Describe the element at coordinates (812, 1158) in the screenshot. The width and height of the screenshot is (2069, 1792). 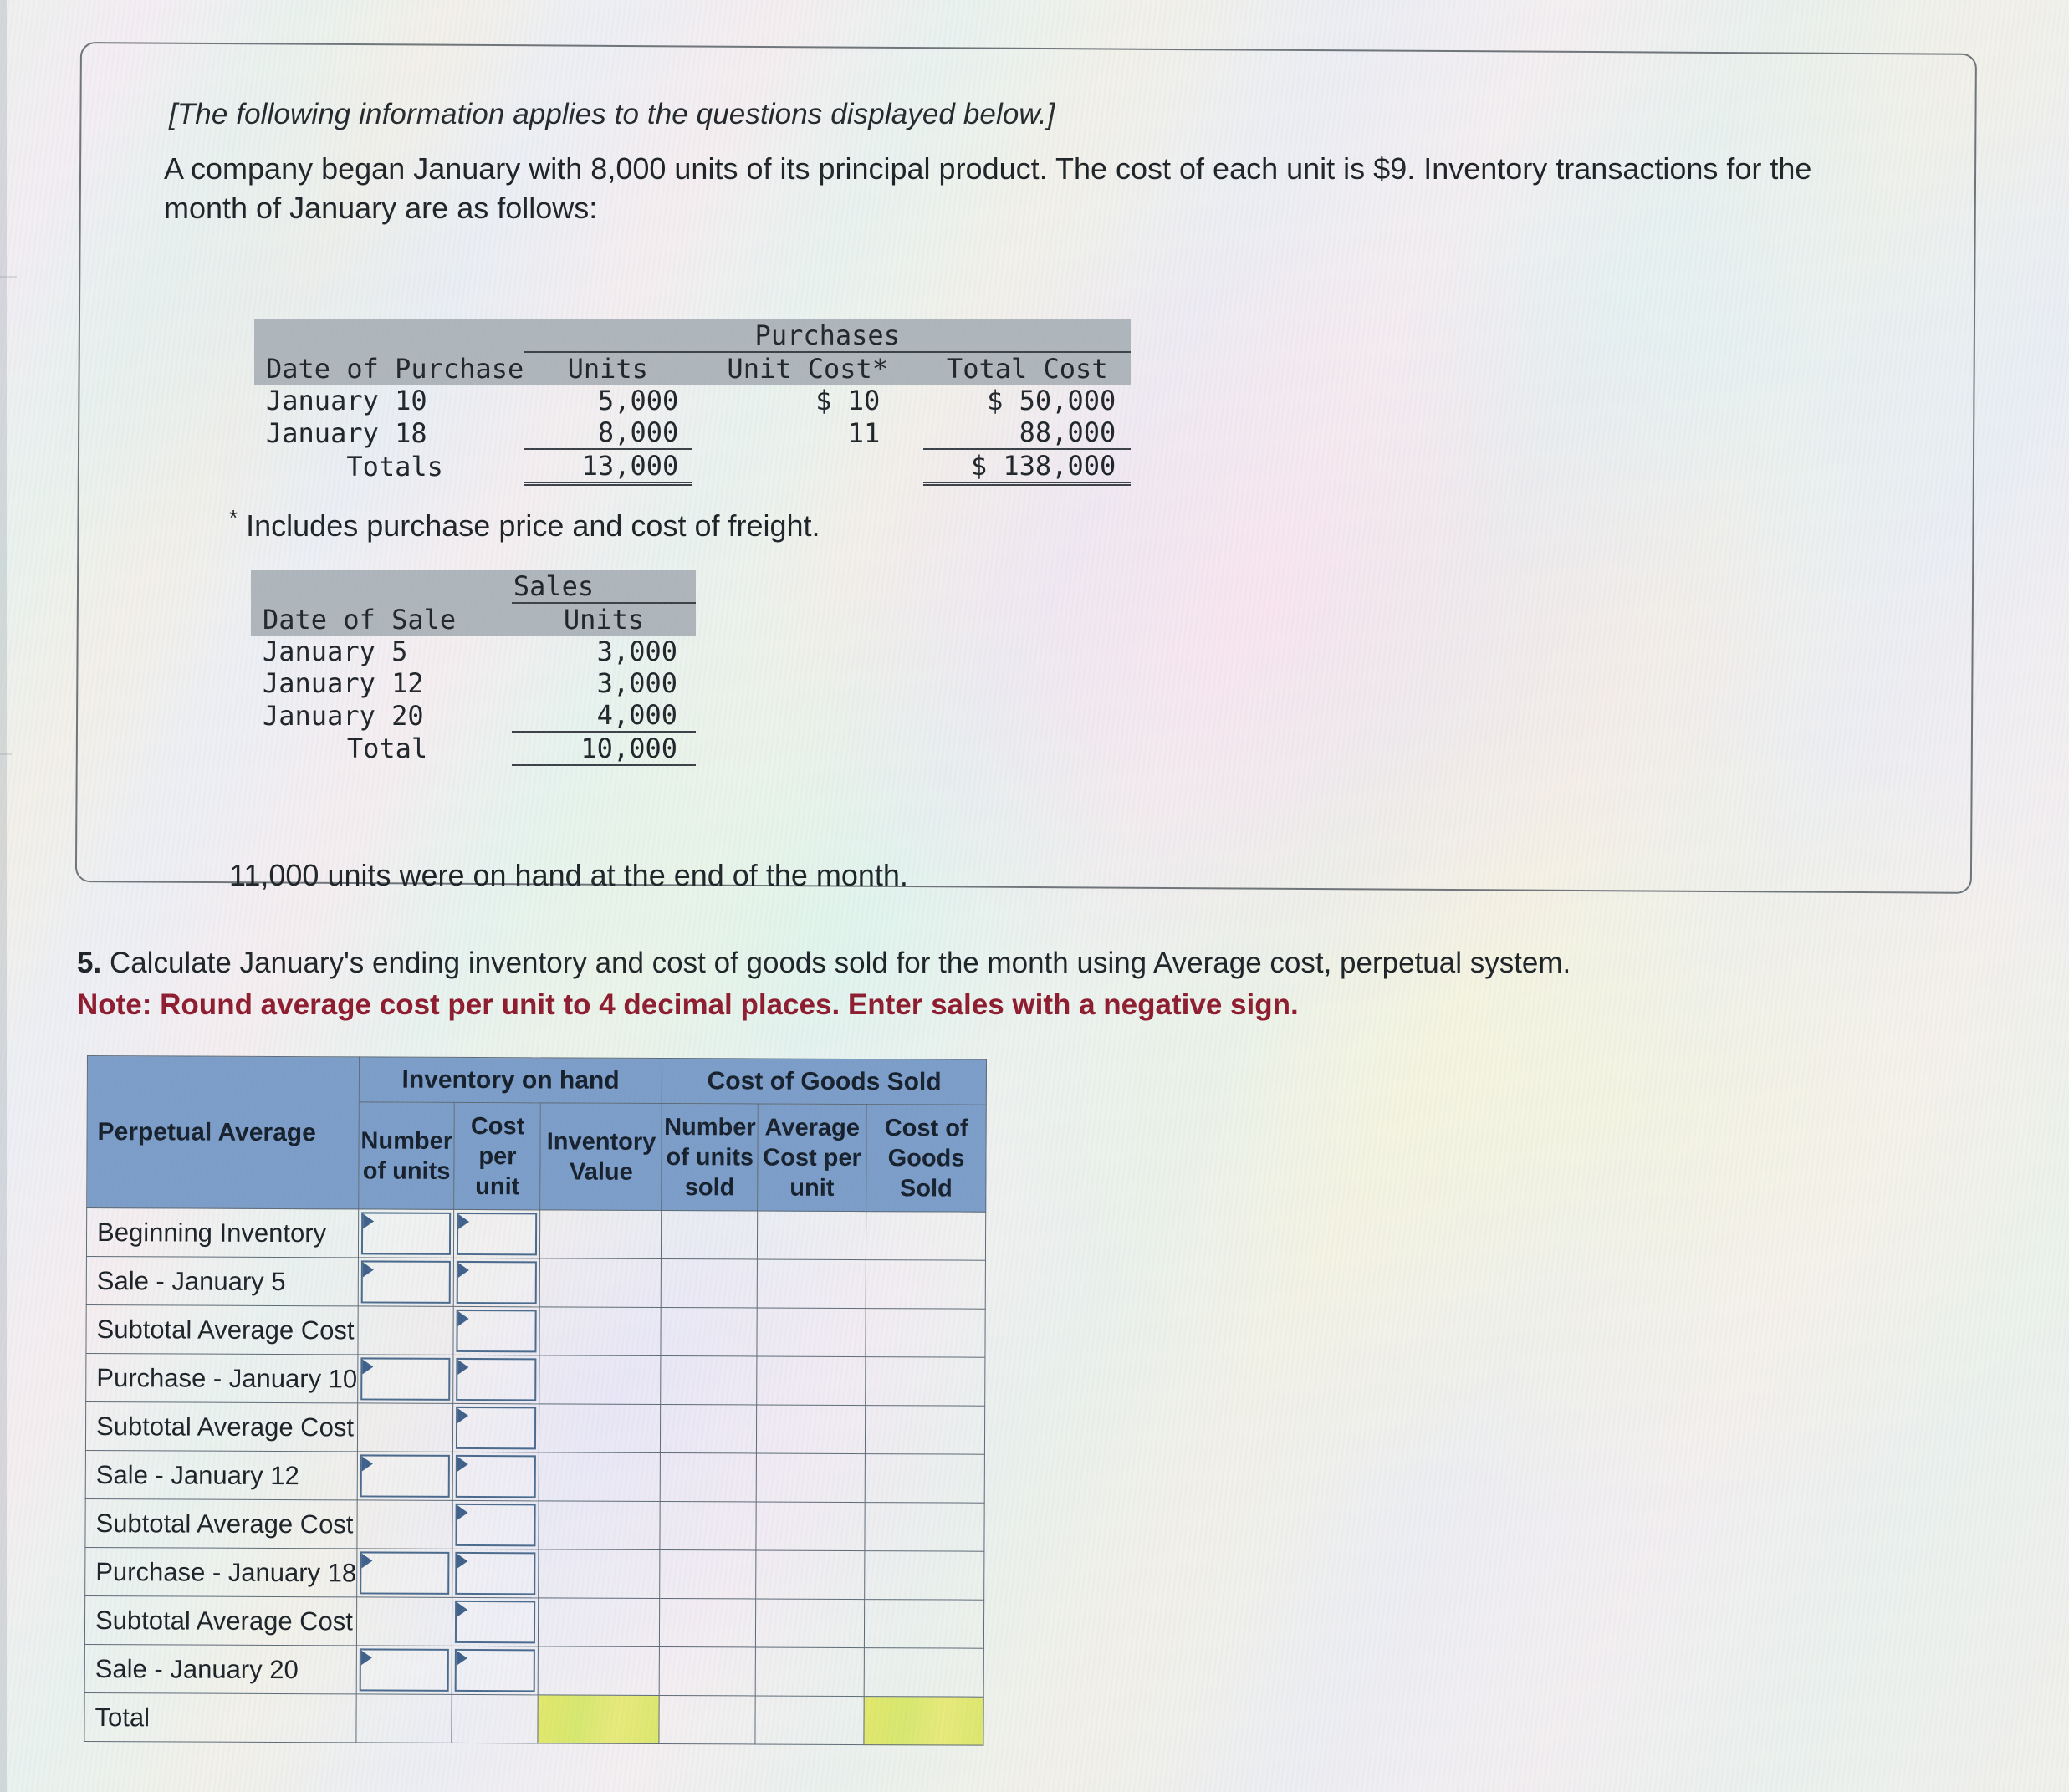
I see `answer-col-average-cost-per-unit: Average Cost per unit` at that location.